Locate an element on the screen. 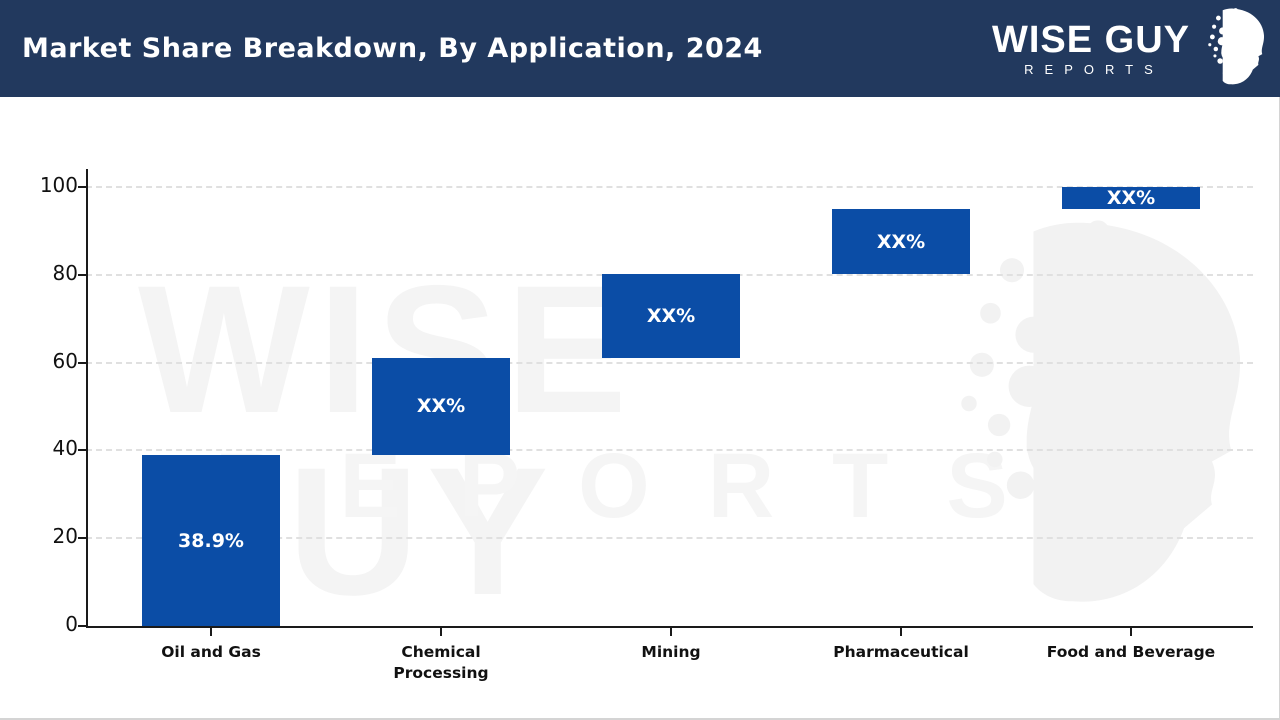 Image resolution: width=1280 pixels, height=720 pixels. y-tick-label-60: 60 is located at coordinates (65, 360).